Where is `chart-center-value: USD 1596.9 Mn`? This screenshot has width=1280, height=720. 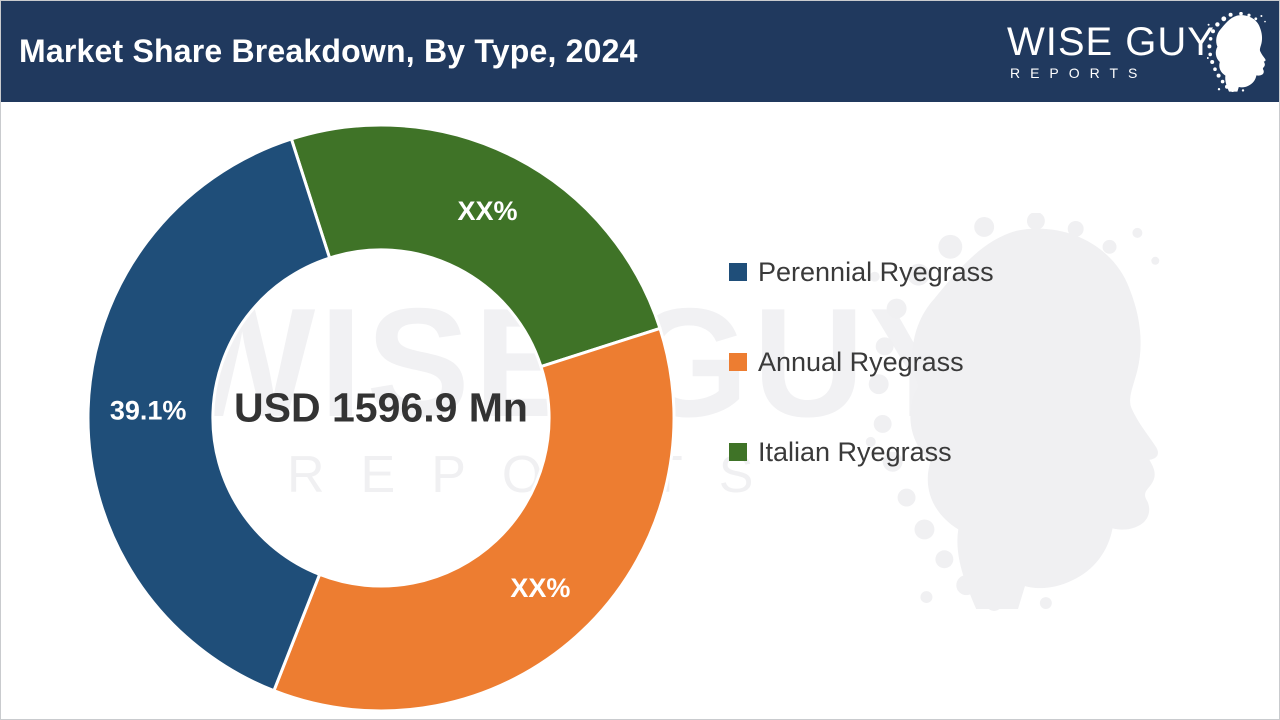 chart-center-value: USD 1596.9 Mn is located at coordinates (381, 407).